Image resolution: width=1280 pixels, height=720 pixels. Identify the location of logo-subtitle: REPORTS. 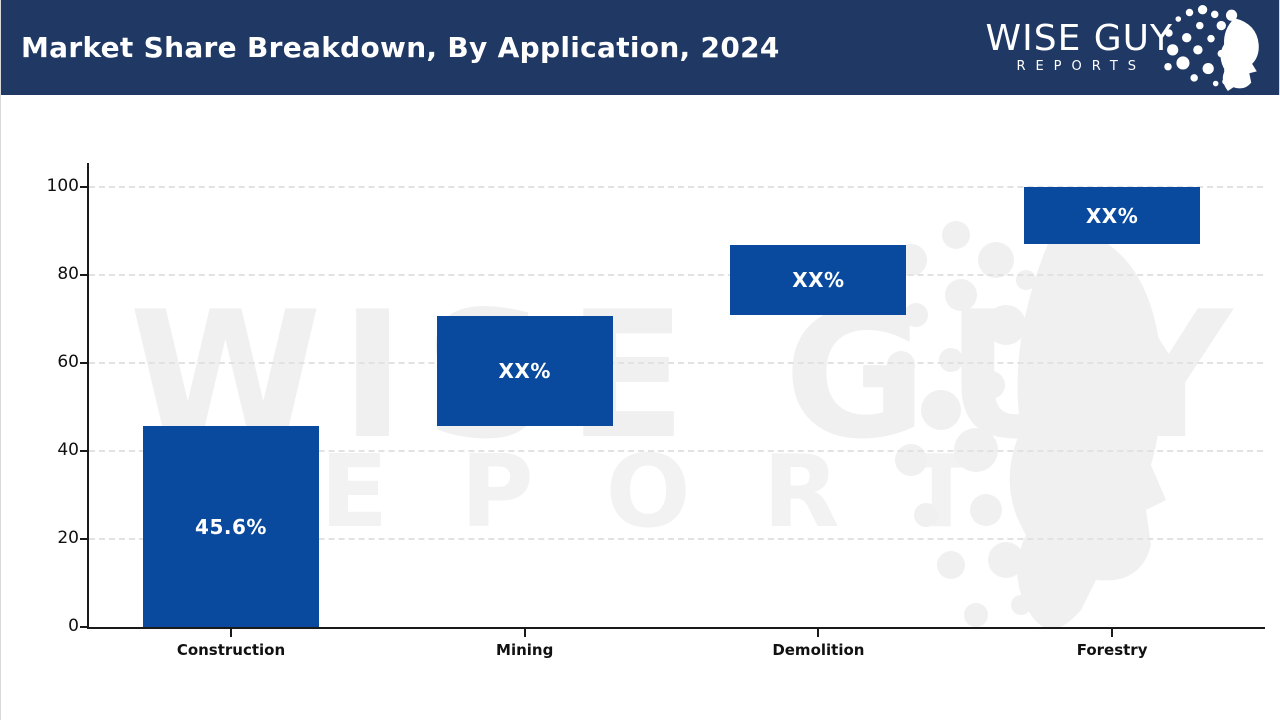
(1081, 66).